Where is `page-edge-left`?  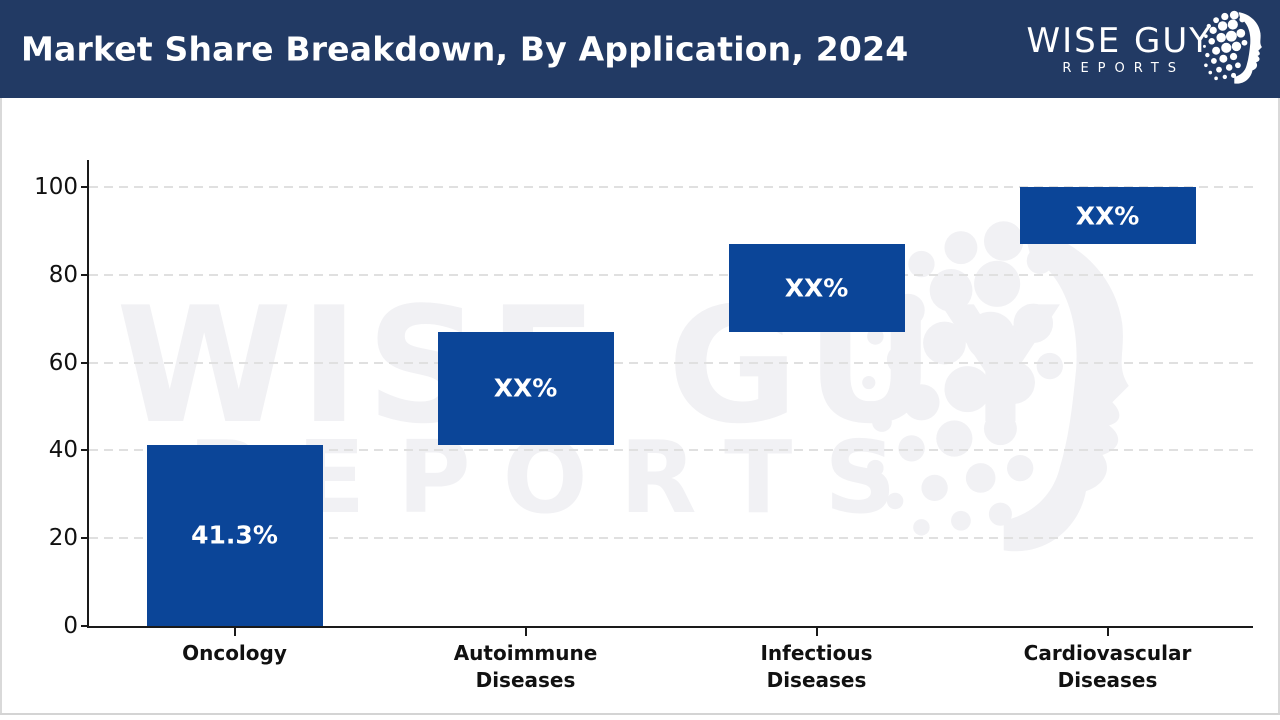
page-edge-left is located at coordinates (1, 406).